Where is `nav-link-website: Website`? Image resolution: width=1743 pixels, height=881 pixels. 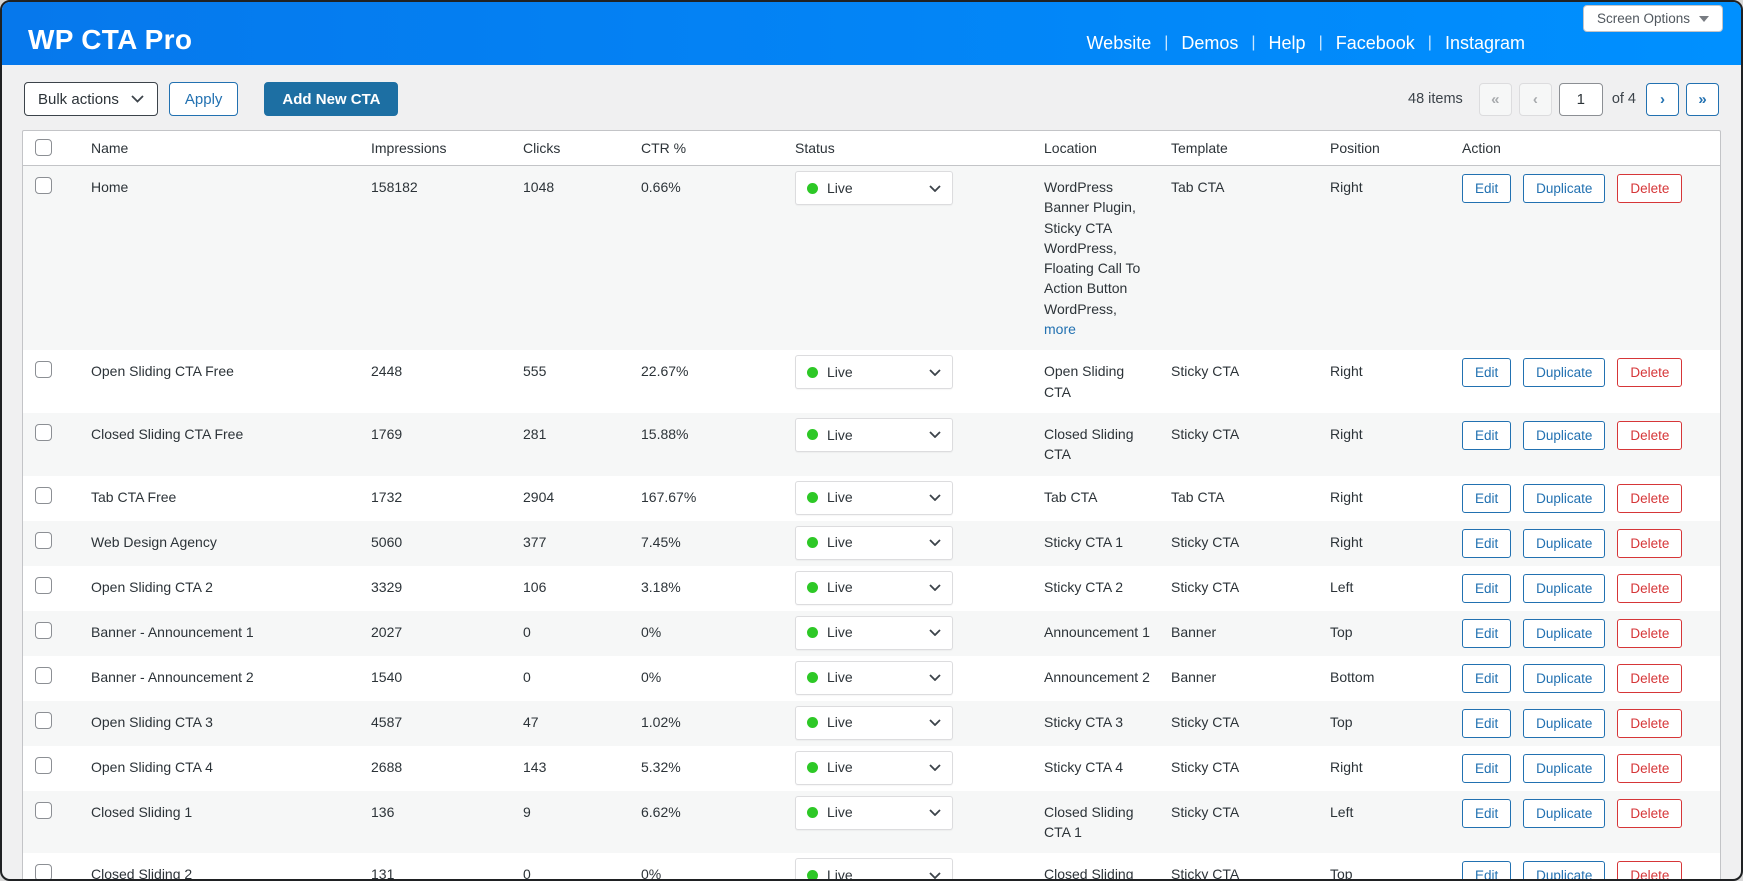 nav-link-website: Website is located at coordinates (1119, 43).